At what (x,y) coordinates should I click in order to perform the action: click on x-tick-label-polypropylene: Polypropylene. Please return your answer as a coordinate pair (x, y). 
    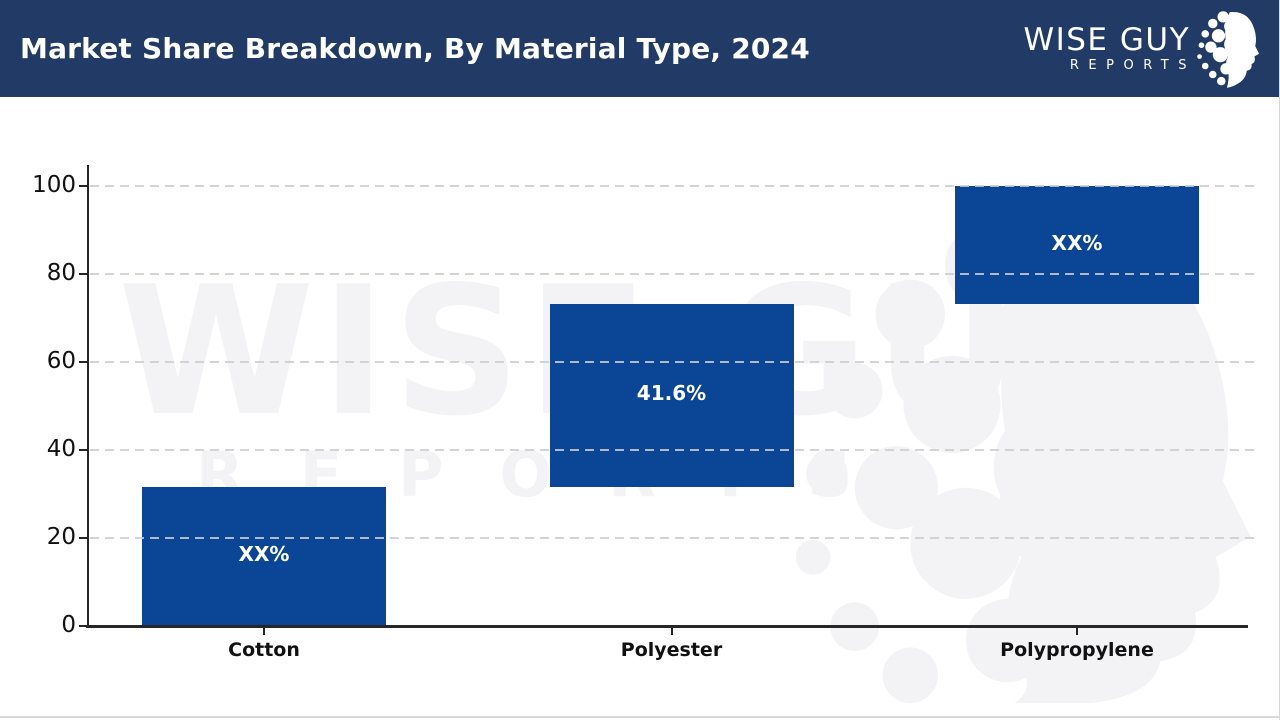
    Looking at the image, I should click on (1077, 650).